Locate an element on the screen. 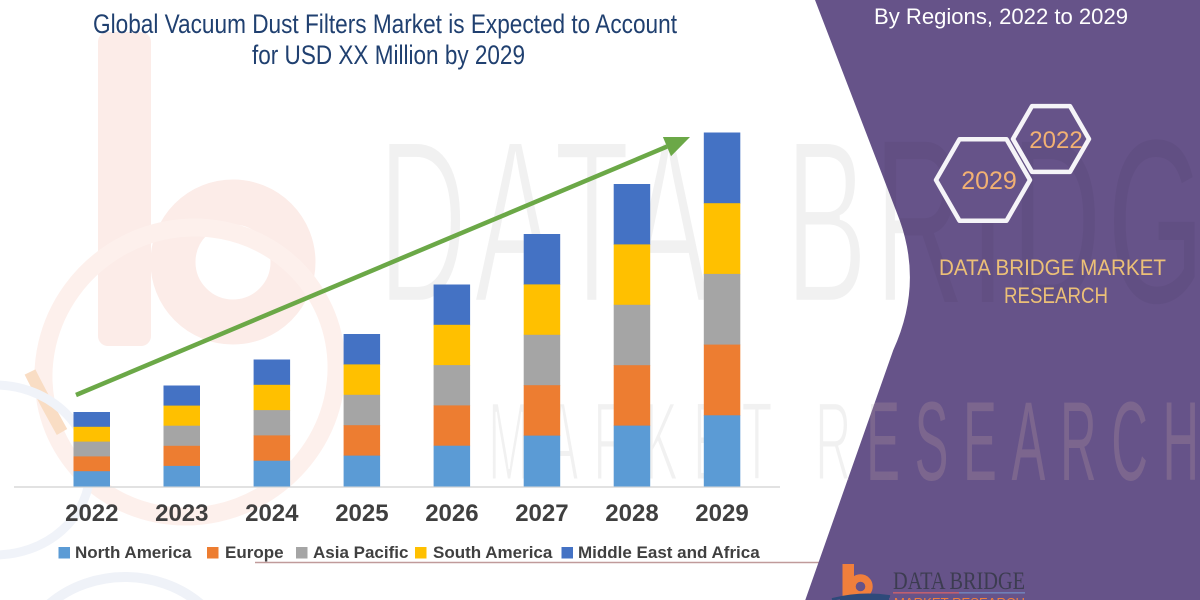 The width and height of the screenshot is (1200, 600). svg-text: 2024 is located at coordinates (272, 513).